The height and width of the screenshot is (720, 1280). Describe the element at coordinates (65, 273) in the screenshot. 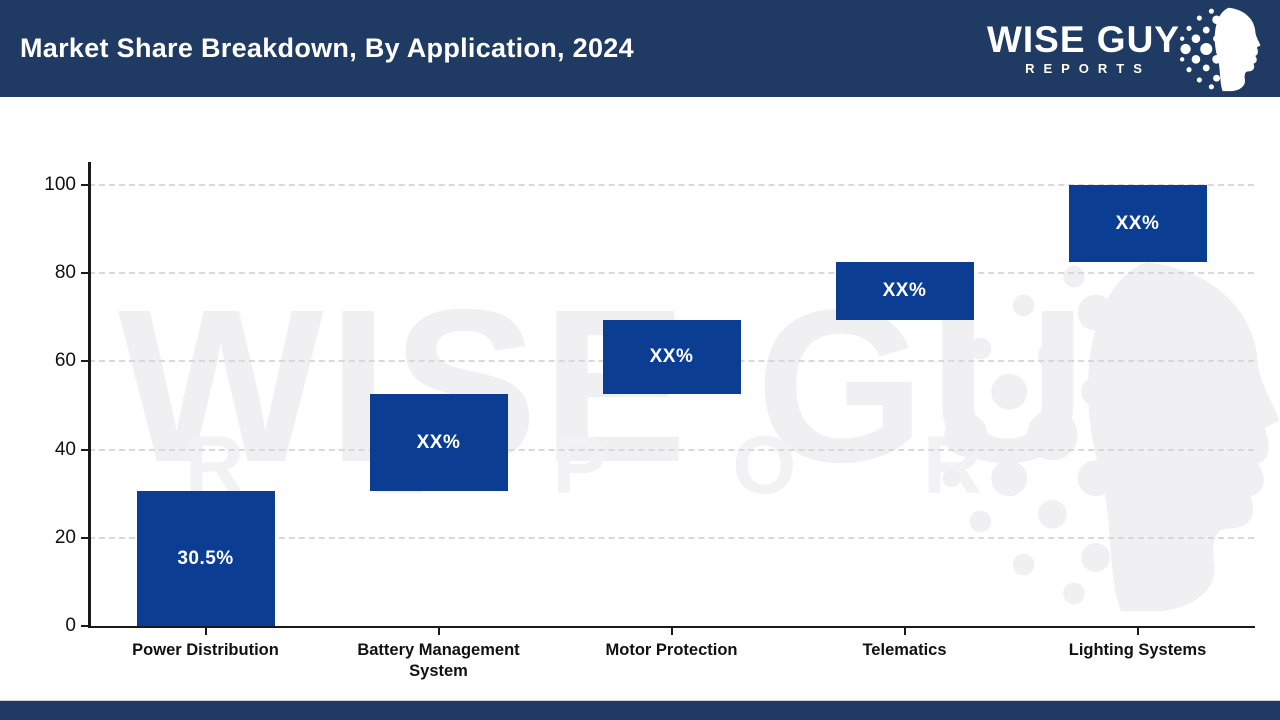

I see `y-axis-label-80: 80` at that location.